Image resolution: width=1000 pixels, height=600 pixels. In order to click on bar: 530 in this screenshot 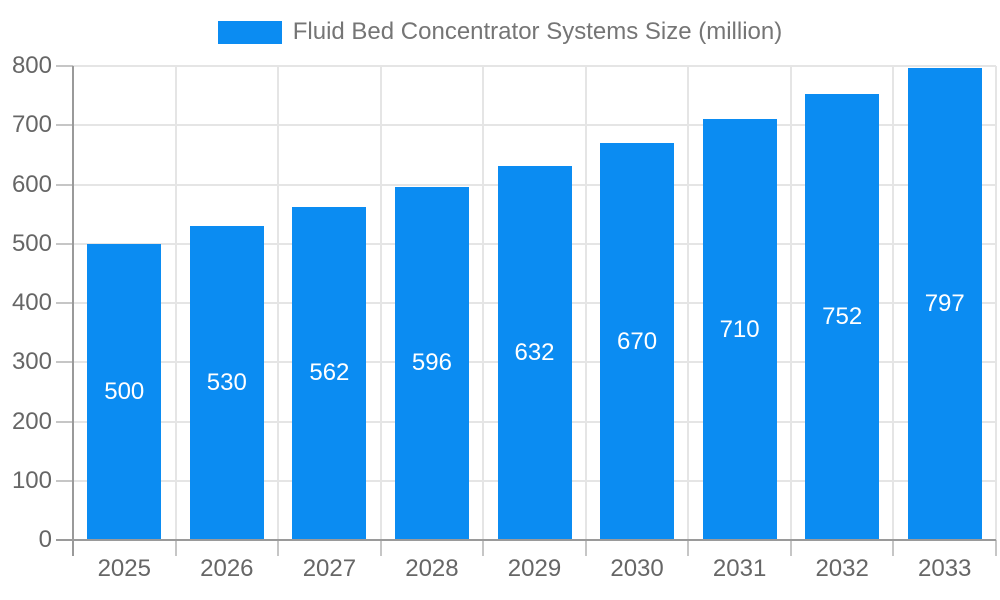, I will do `click(226, 382)`.